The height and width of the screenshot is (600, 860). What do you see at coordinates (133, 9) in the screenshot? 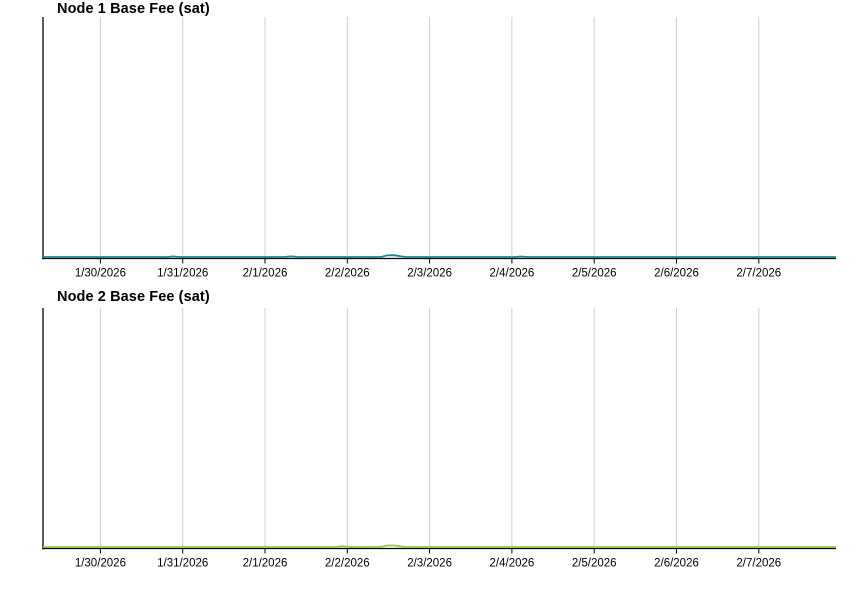
I see `chart-title-node1: Node 1 Base Fee (sat)` at bounding box center [133, 9].